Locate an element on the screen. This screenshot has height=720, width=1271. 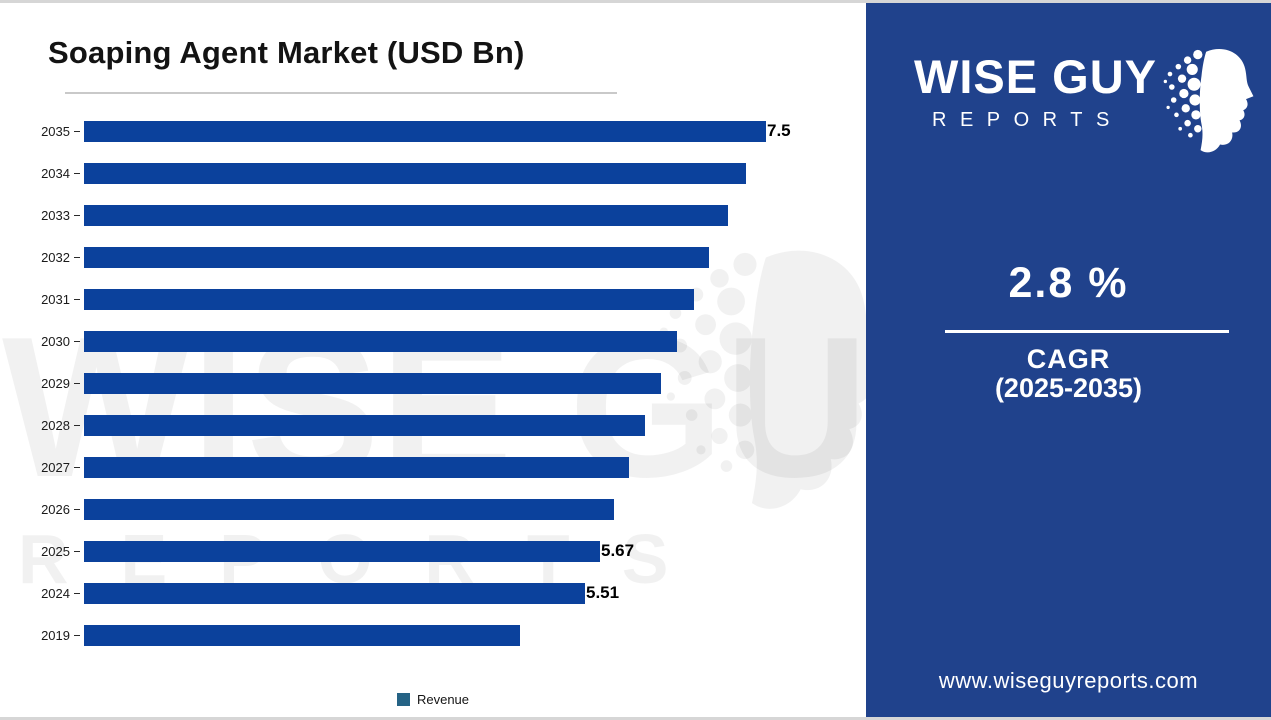
bar-value-label: 5.51 is located at coordinates (603, 592).